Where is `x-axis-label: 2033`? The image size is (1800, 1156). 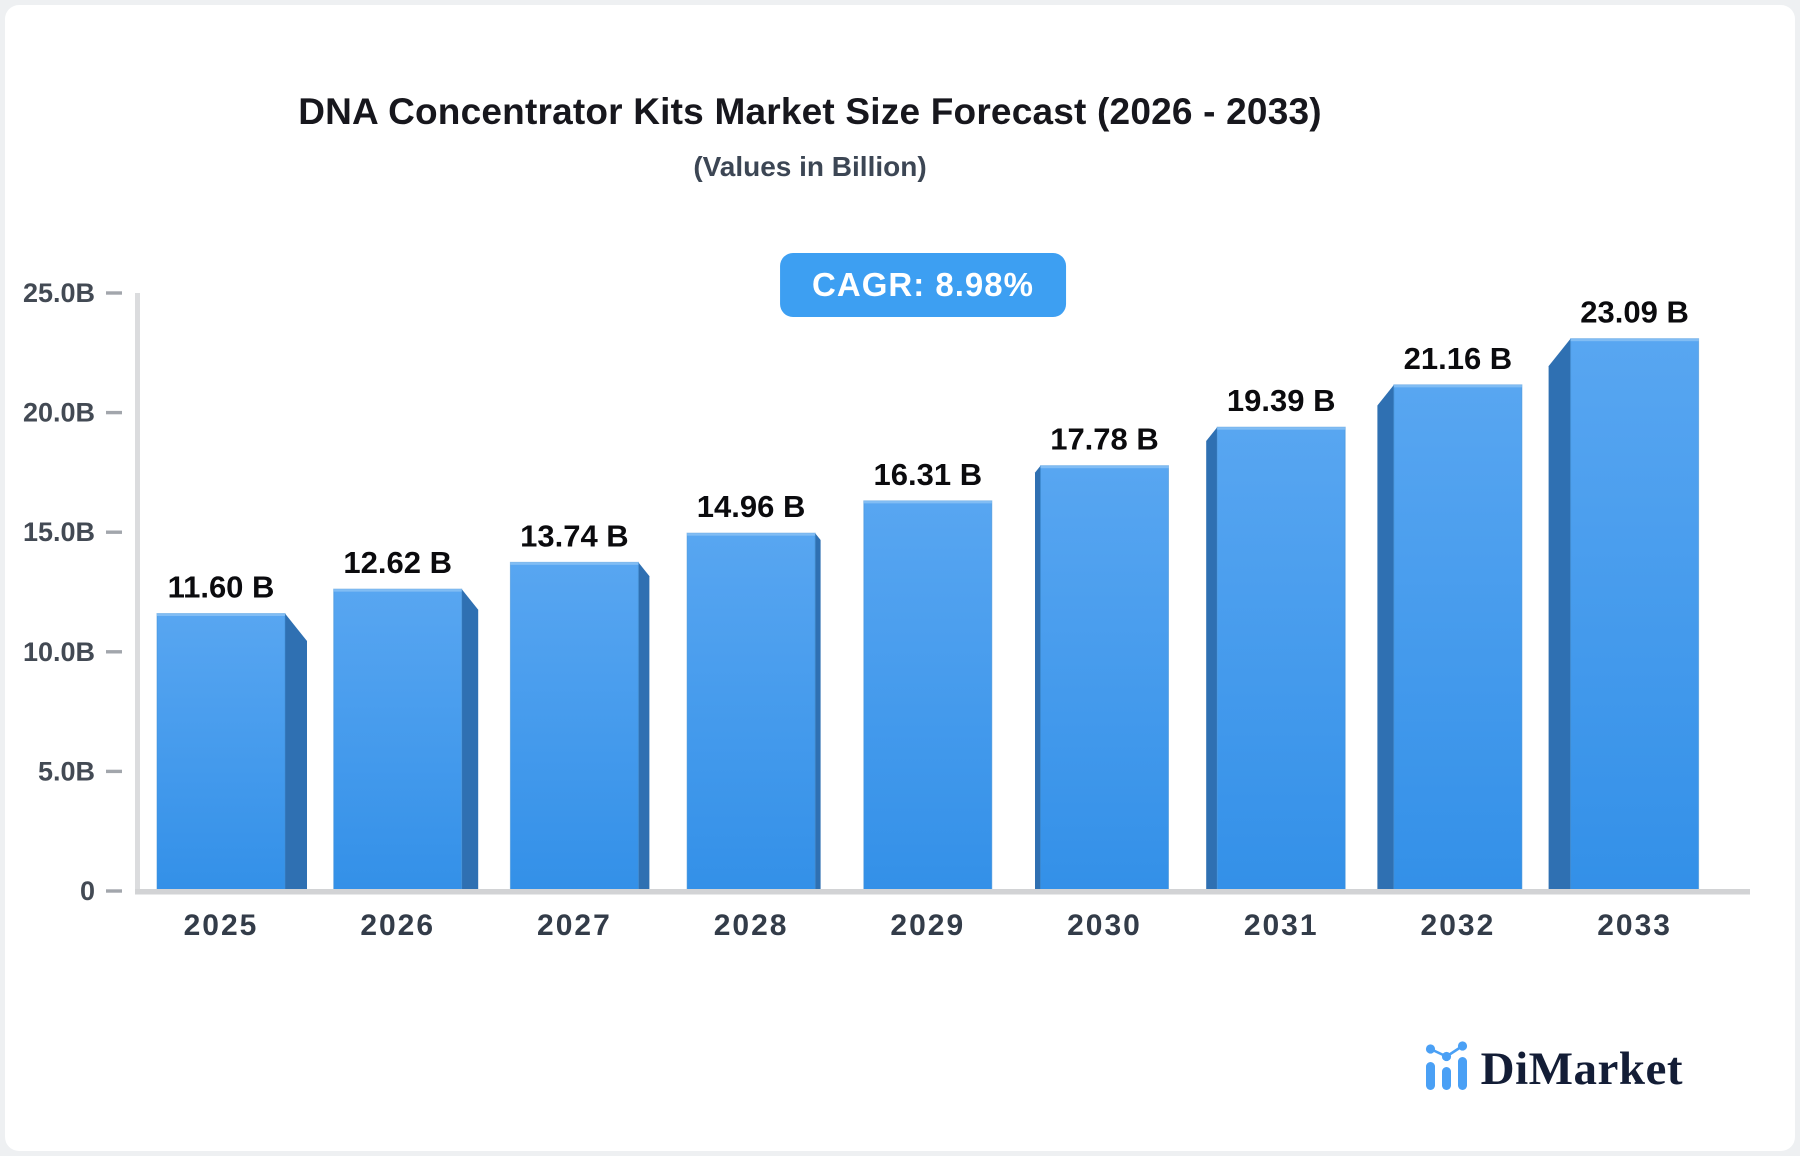
x-axis-label: 2033 is located at coordinates (1634, 925).